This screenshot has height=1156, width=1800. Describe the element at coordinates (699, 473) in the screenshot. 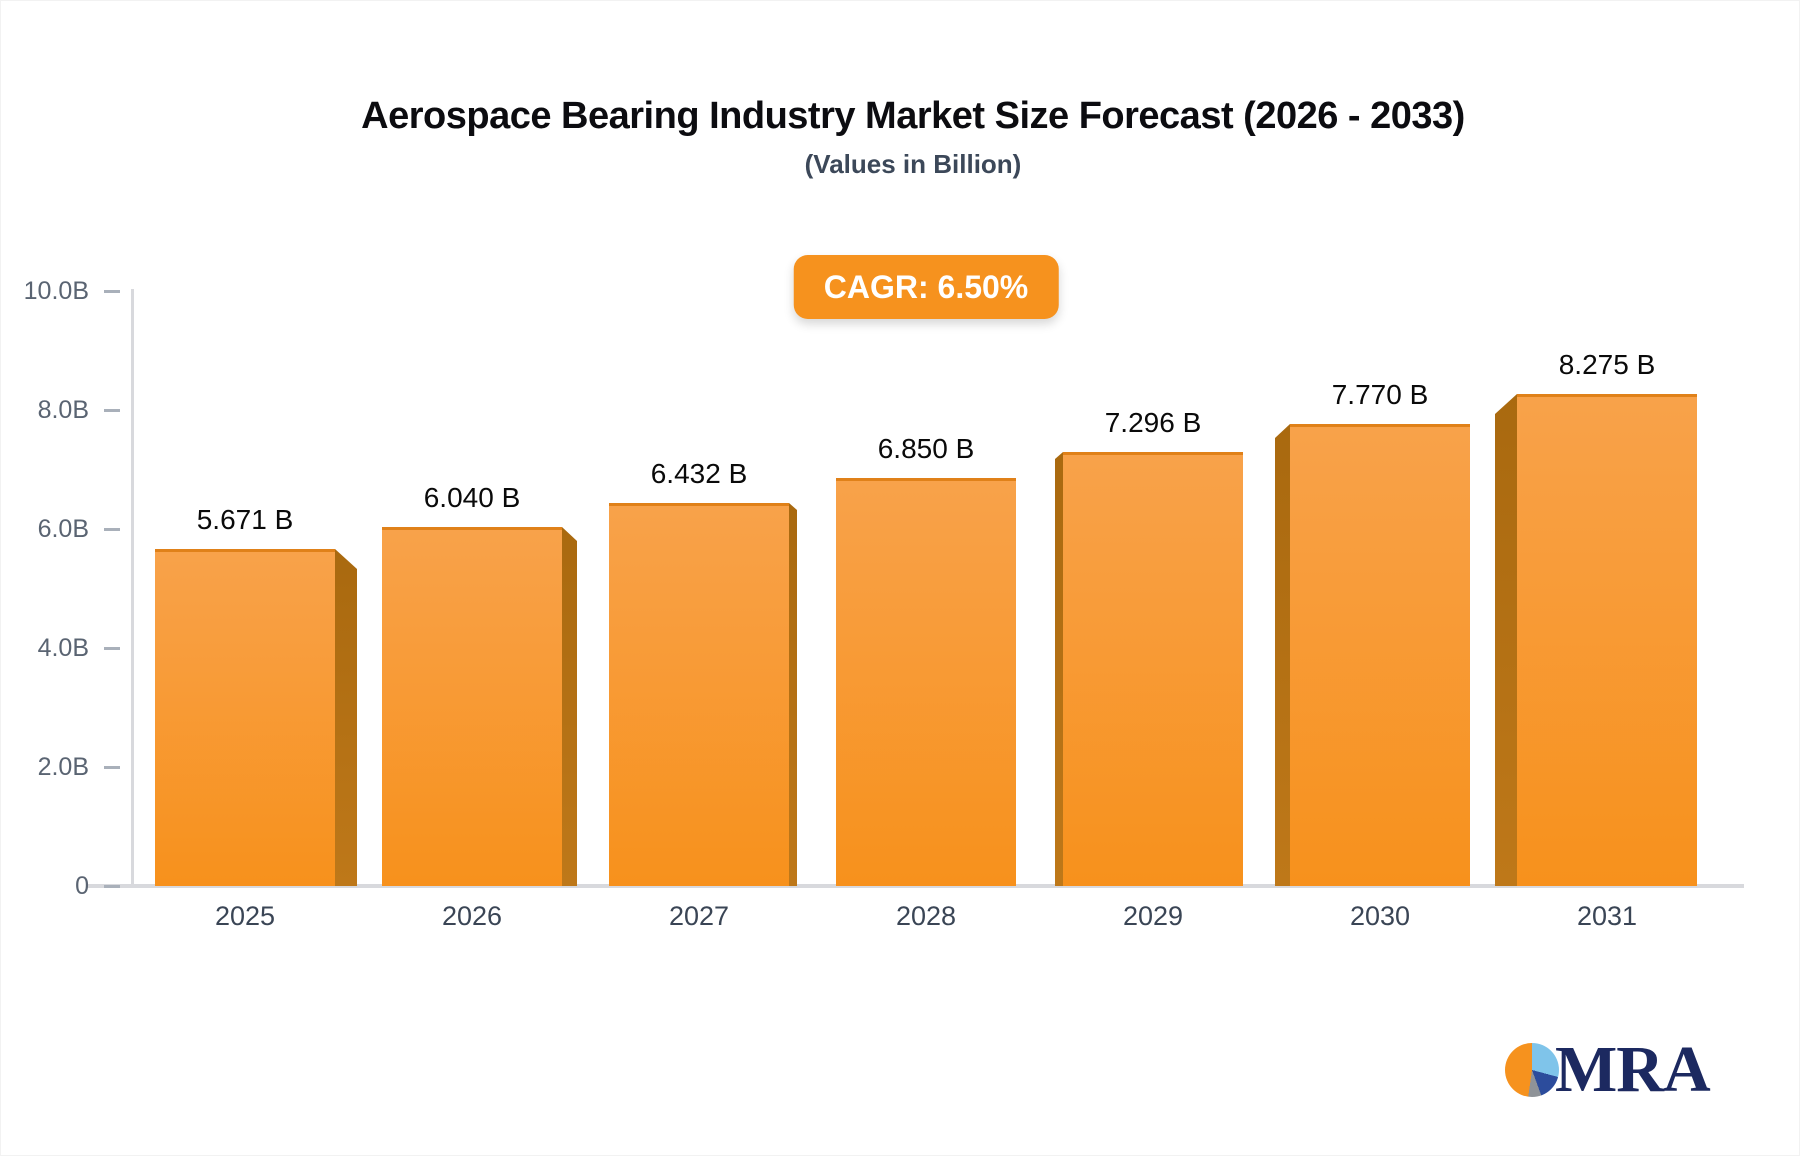

I see `bar-value-label: 6.432 B` at that location.